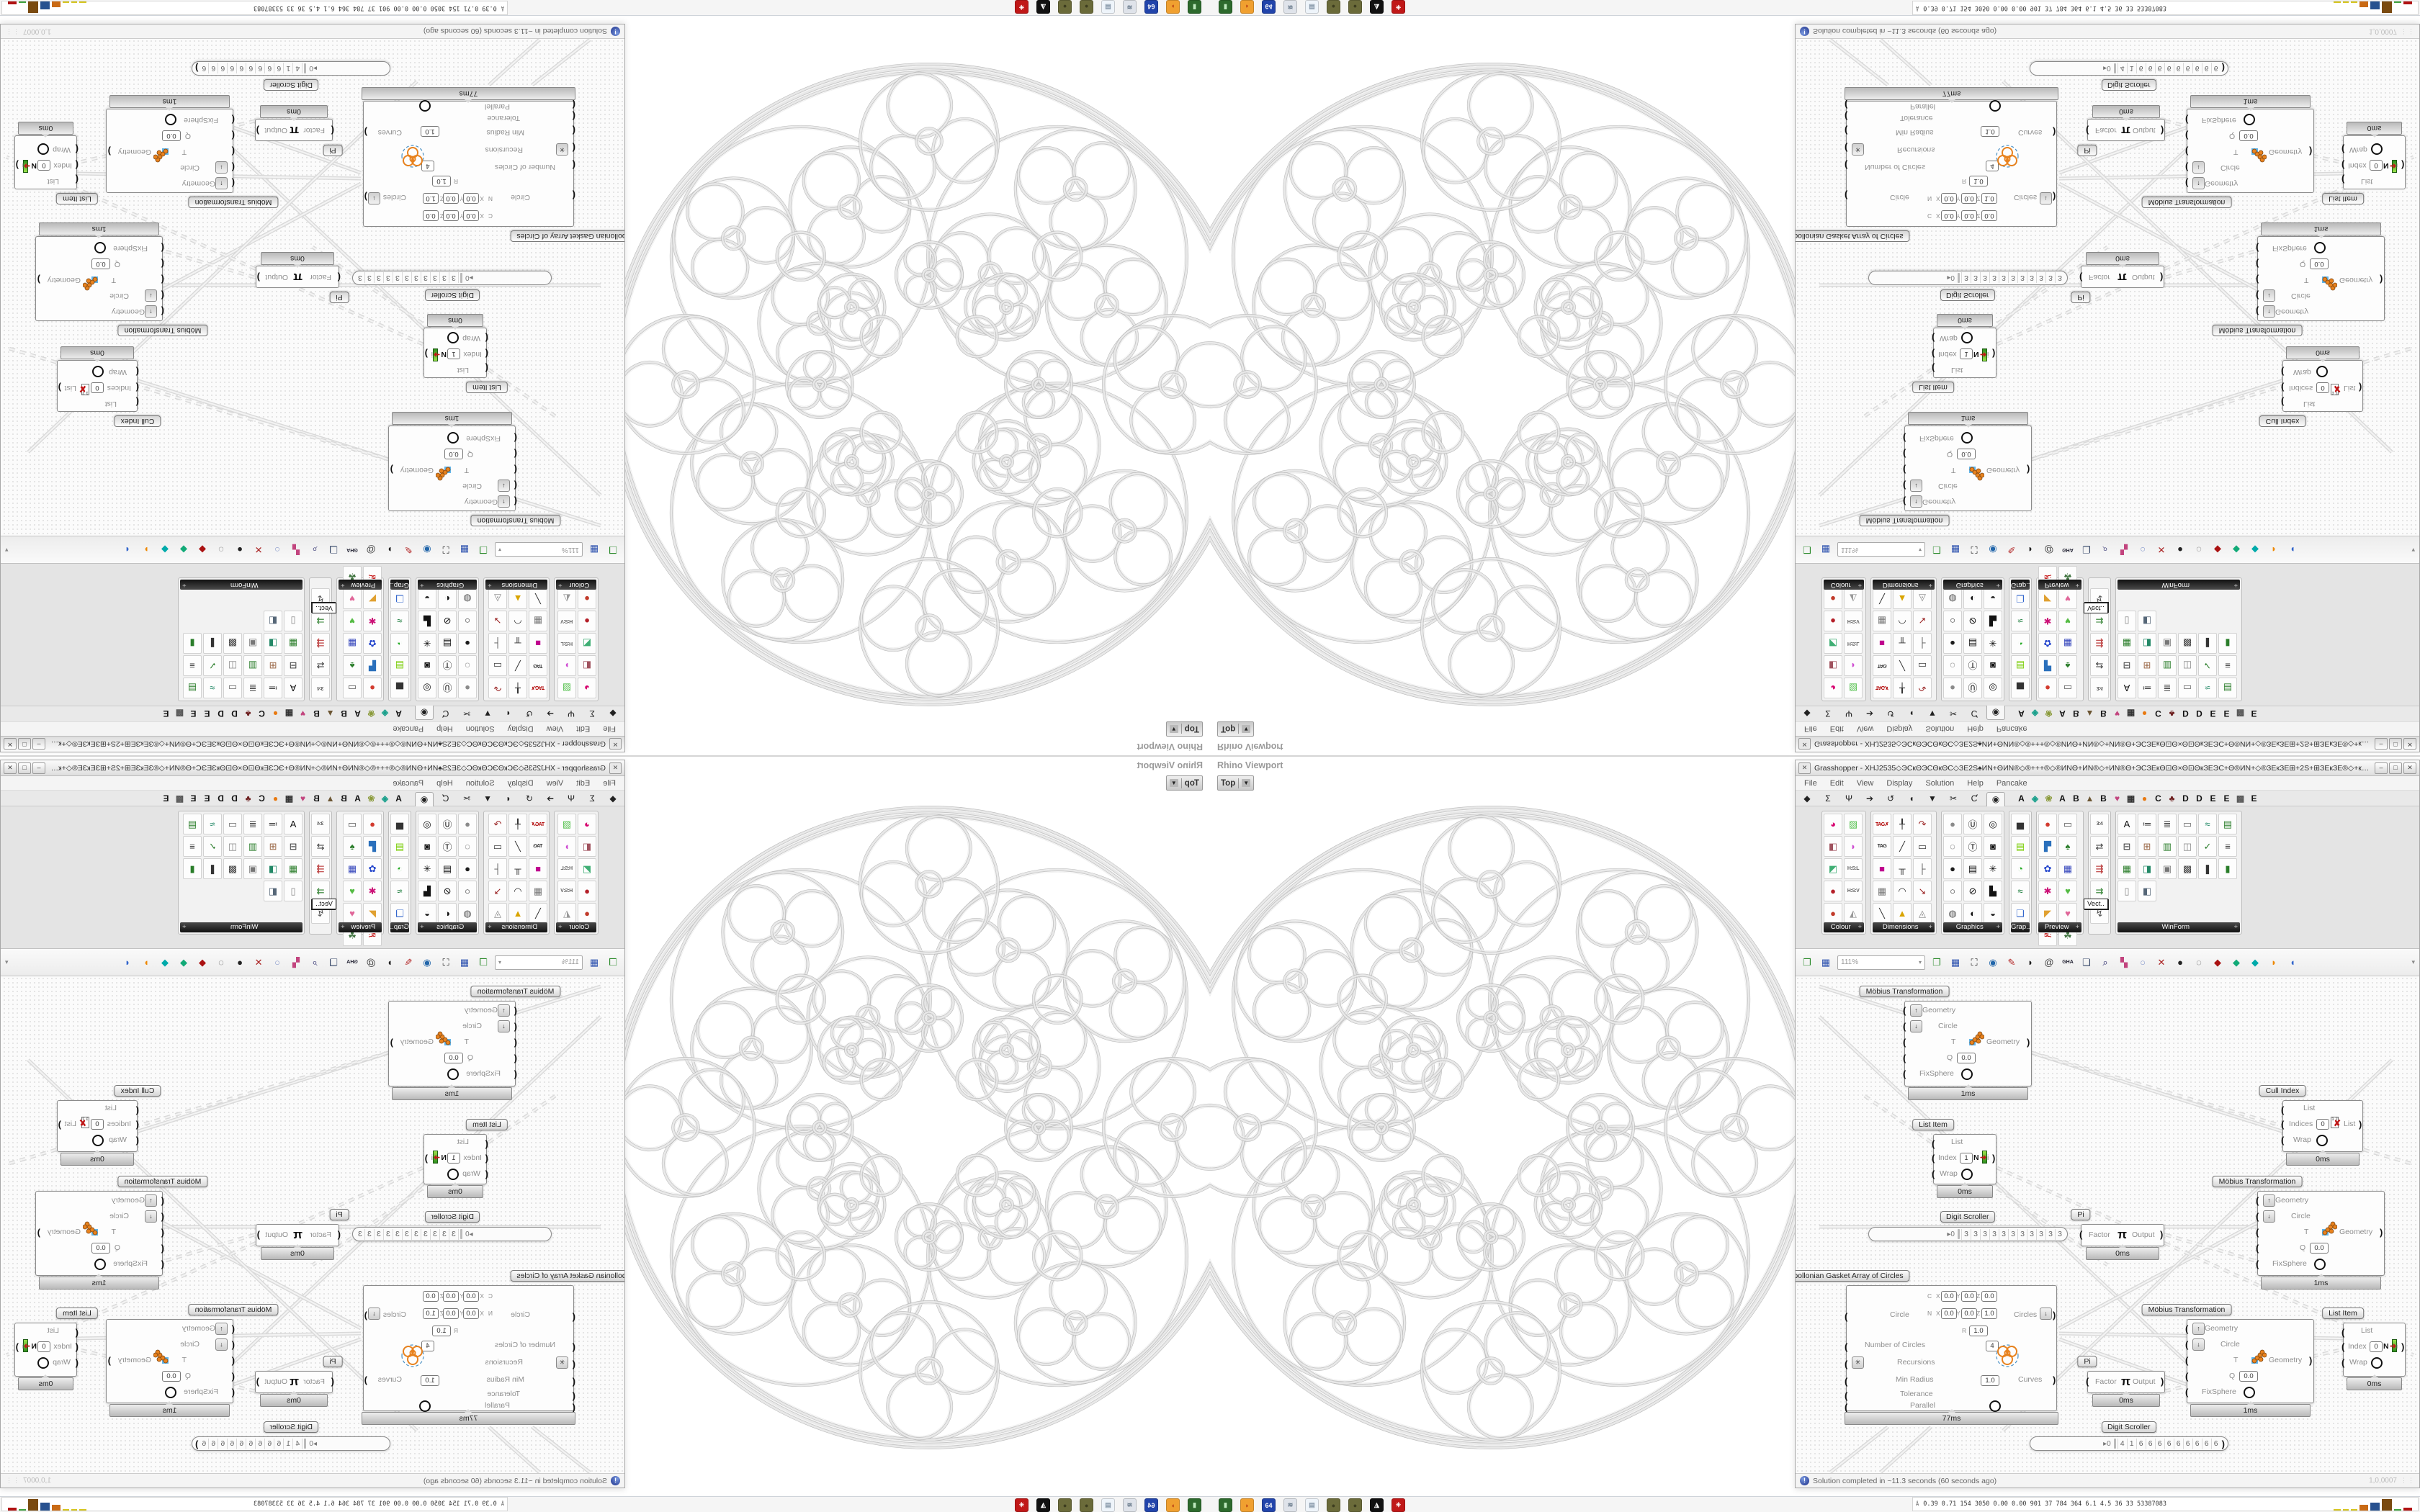 Image resolution: width=2420 pixels, height=1512 pixels. What do you see at coordinates (430, 131) in the screenshot?
I see `min-radius-value: 1.0` at bounding box center [430, 131].